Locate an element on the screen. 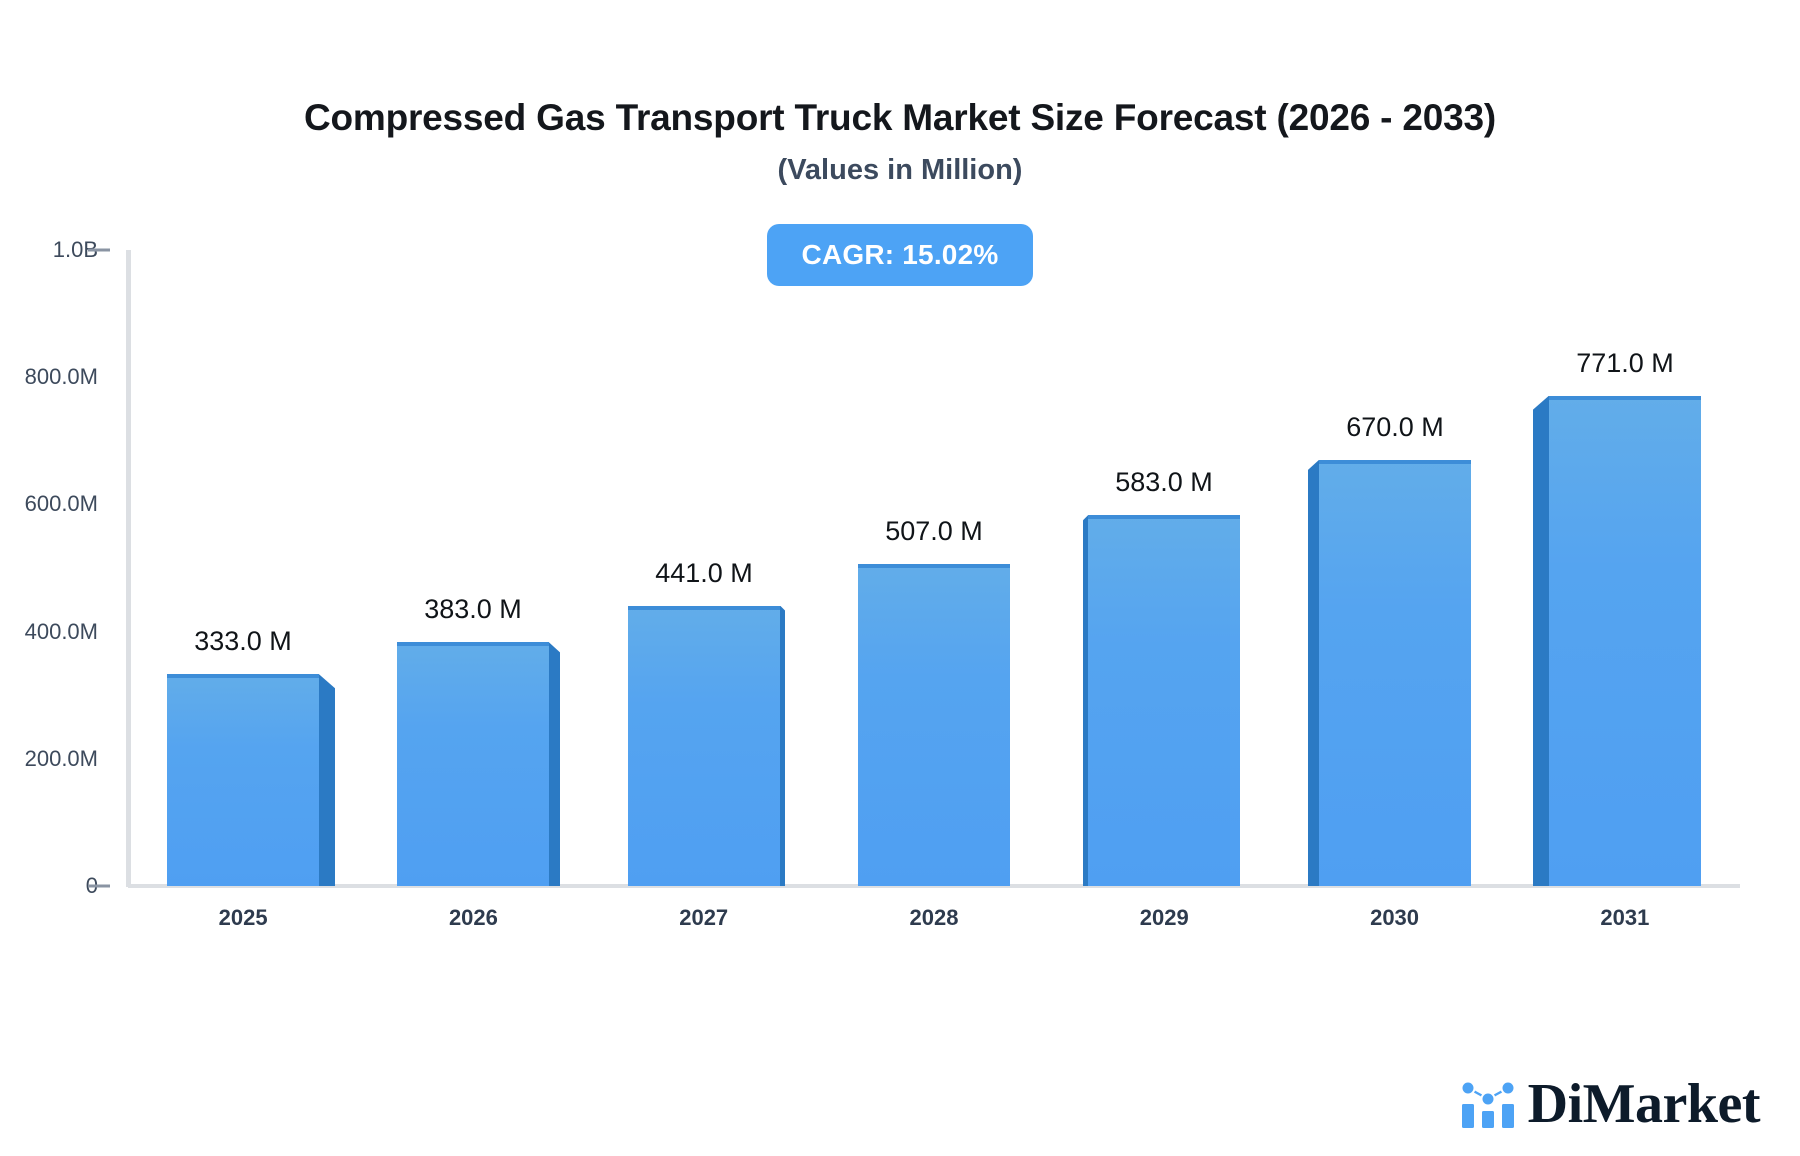  y-axis-tick-label: 400.0M is located at coordinates (61, 631).